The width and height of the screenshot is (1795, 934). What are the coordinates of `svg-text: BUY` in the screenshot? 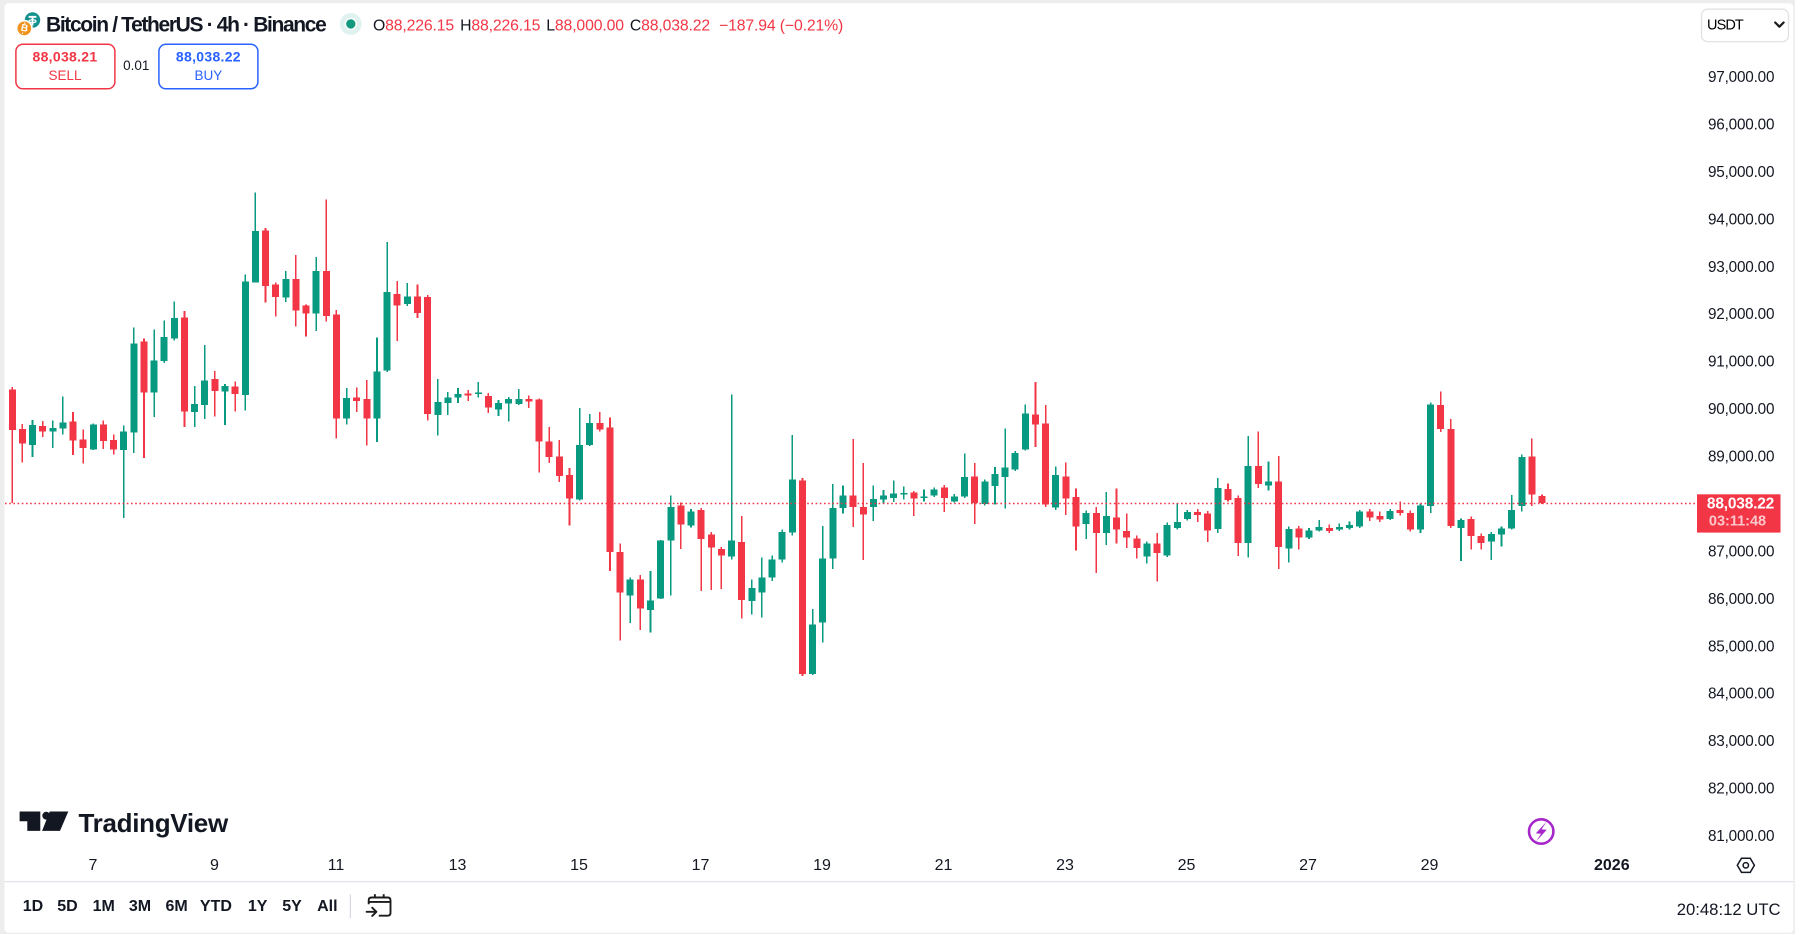 It's located at (209, 75).